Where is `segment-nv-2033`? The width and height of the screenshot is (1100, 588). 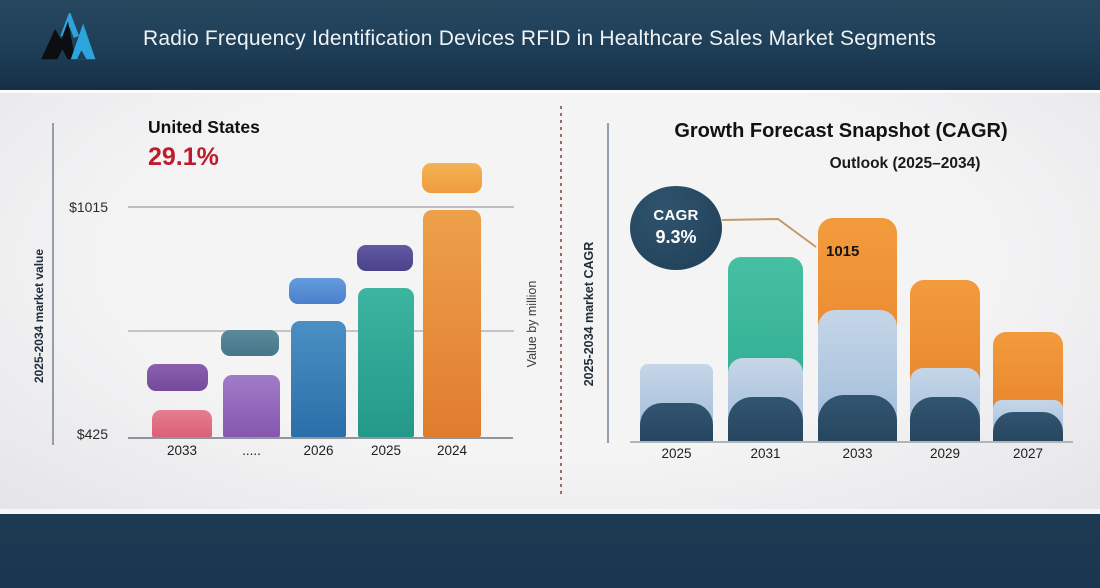
segment-nv-2033 is located at coordinates (857, 418).